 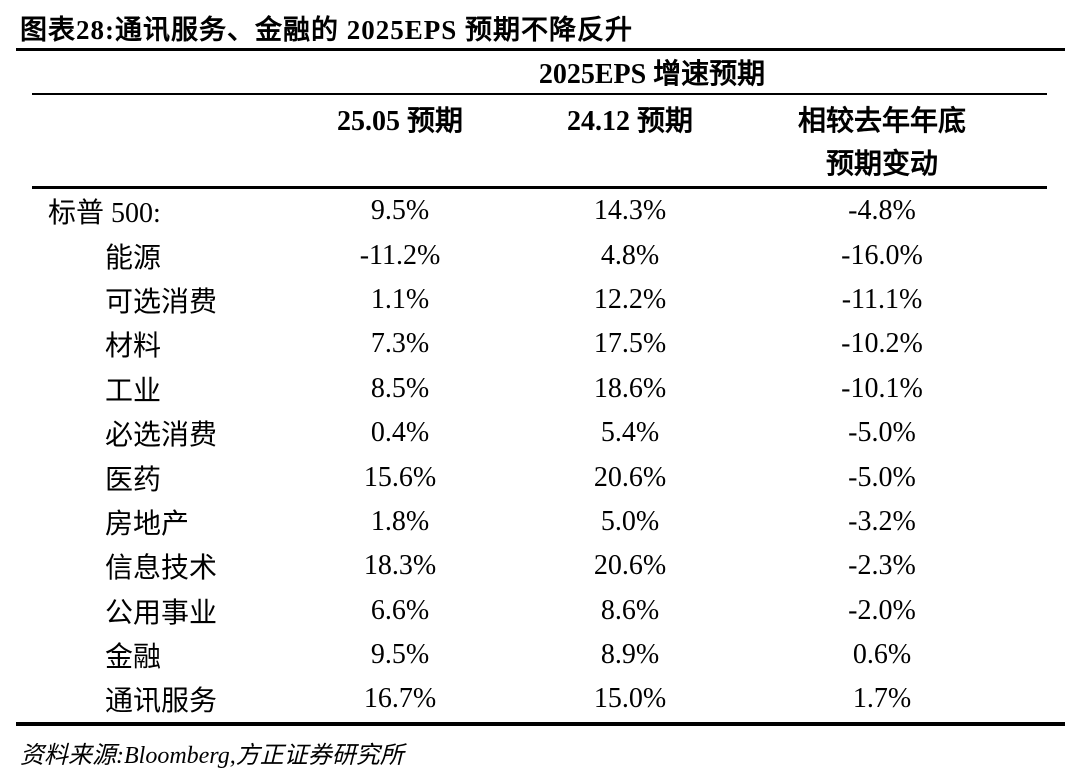 What do you see at coordinates (400, 521) in the screenshot?
I see `value-2505: 1.8%` at bounding box center [400, 521].